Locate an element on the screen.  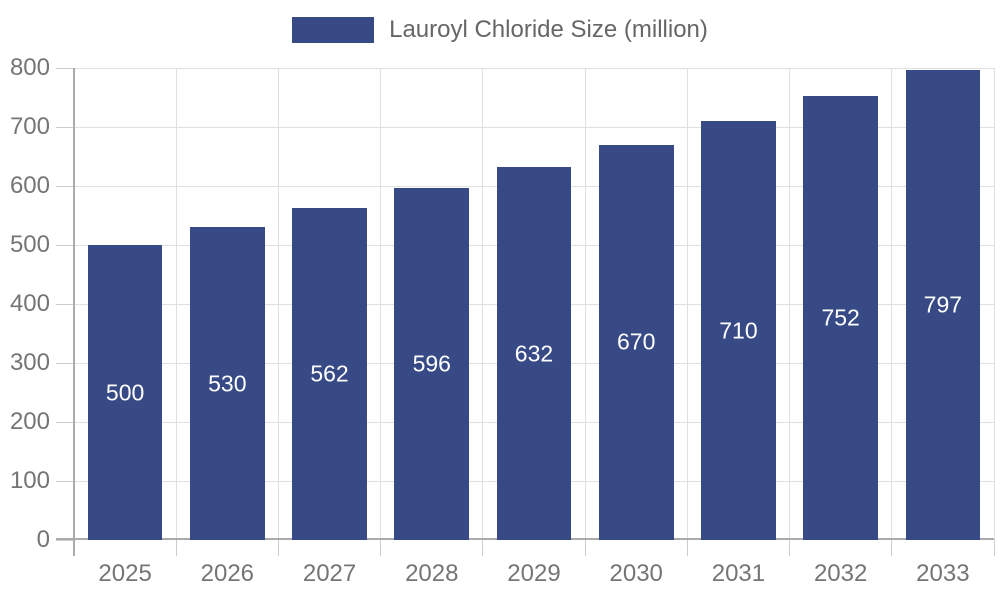
bar: 797 is located at coordinates (943, 304).